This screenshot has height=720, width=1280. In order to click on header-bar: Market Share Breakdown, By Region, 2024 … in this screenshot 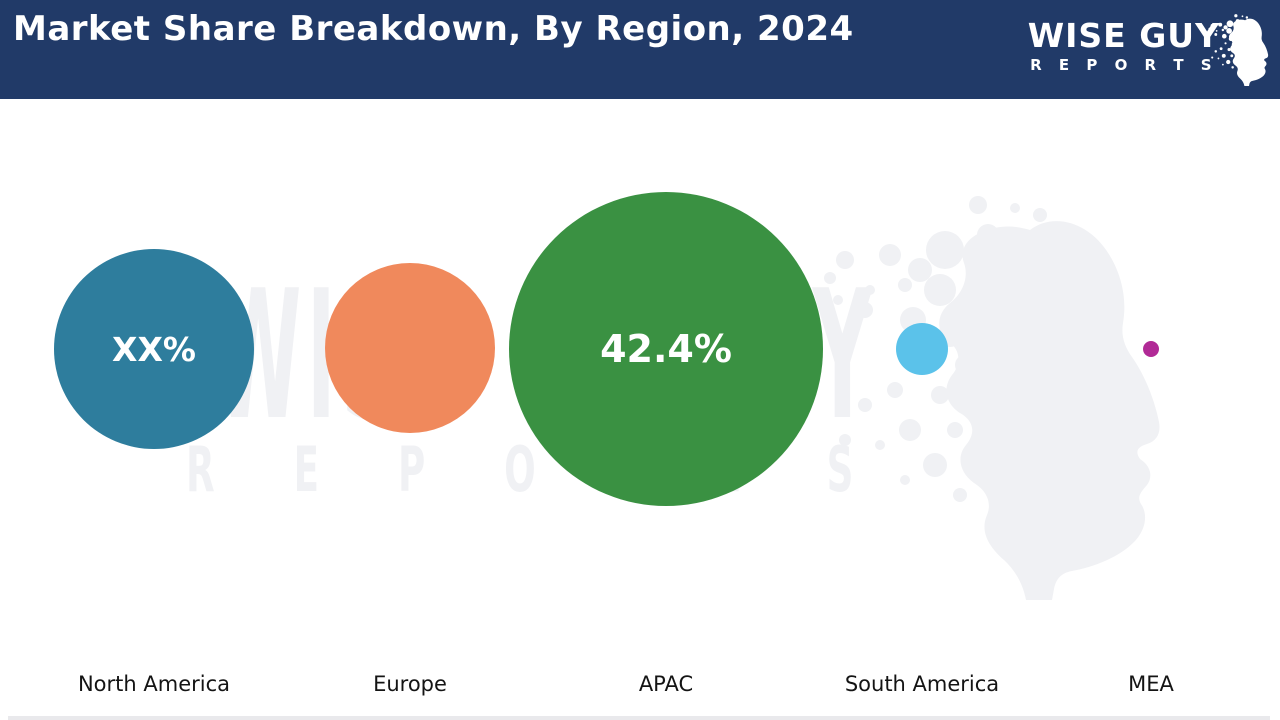, I will do `click(640, 49)`.